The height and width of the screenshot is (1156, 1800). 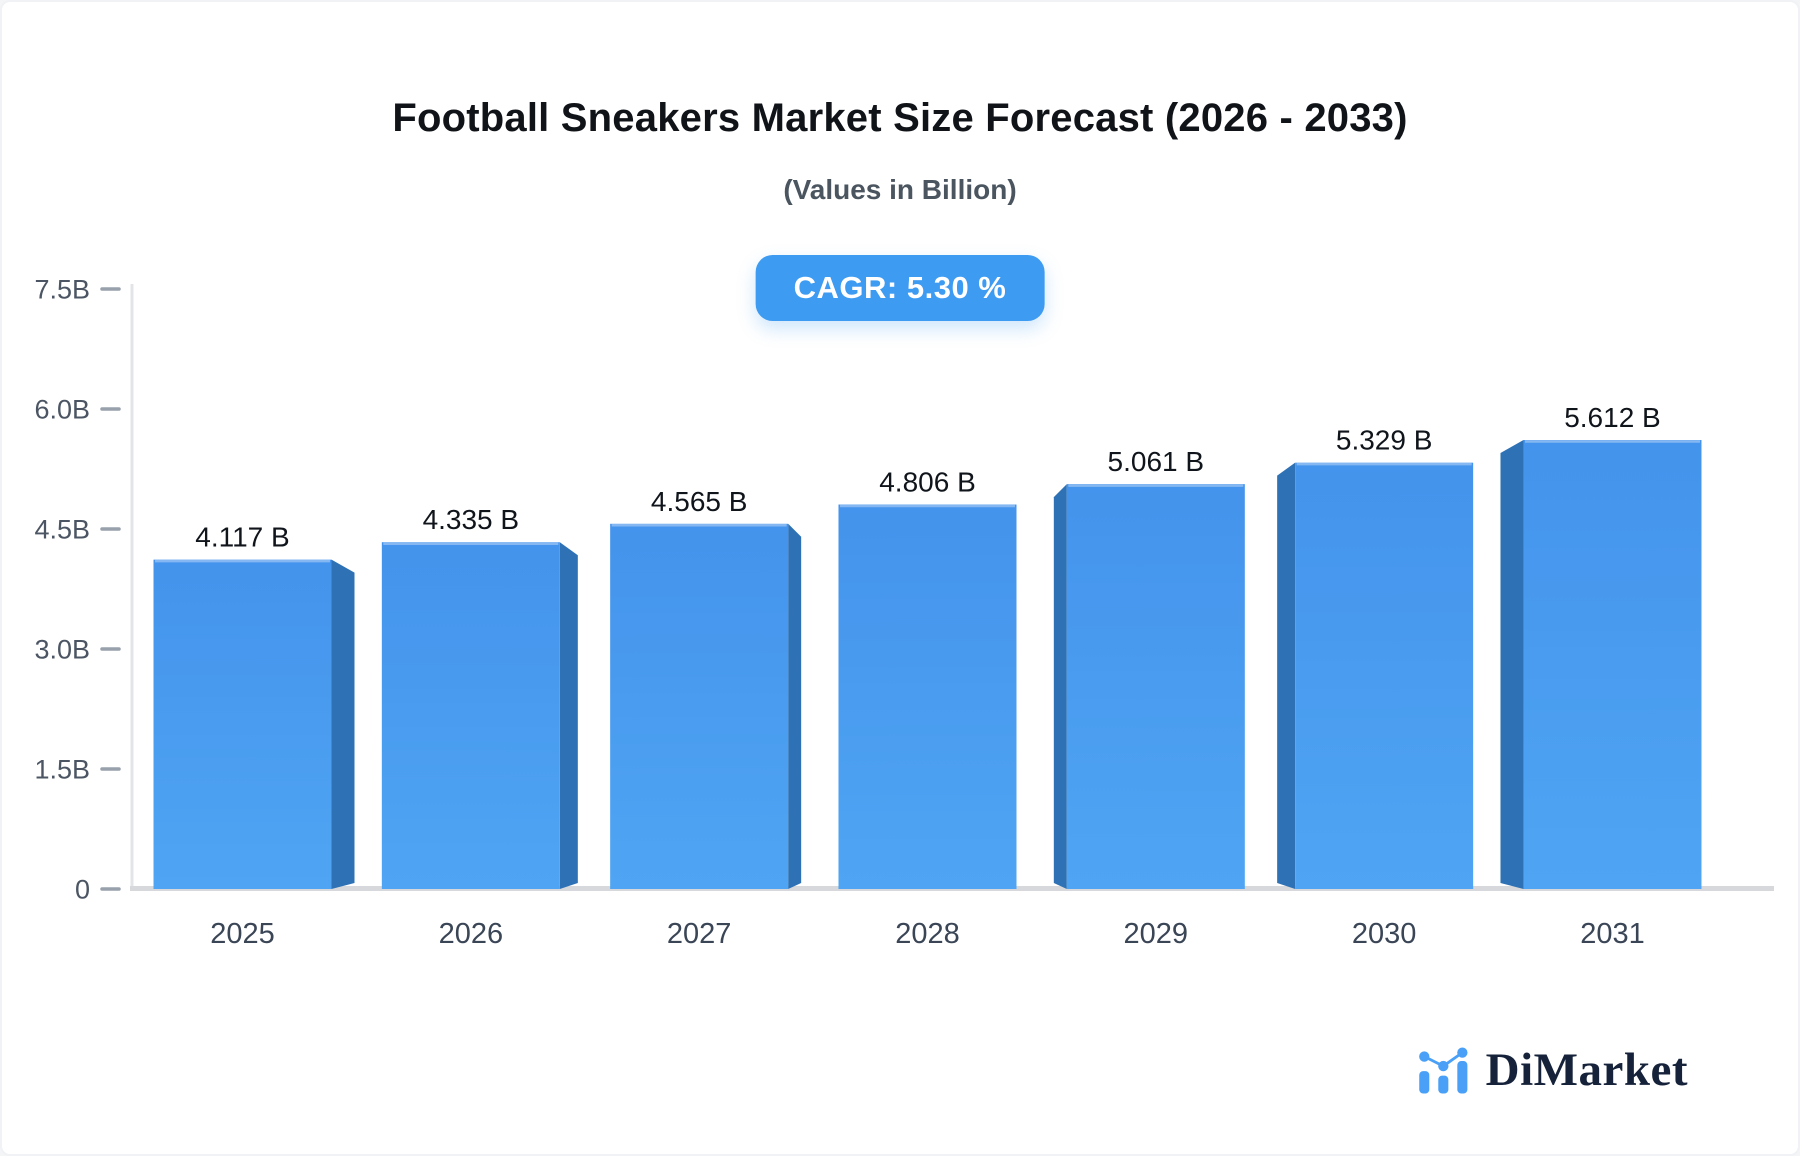 What do you see at coordinates (927, 696) in the screenshot?
I see `bar-2028` at bounding box center [927, 696].